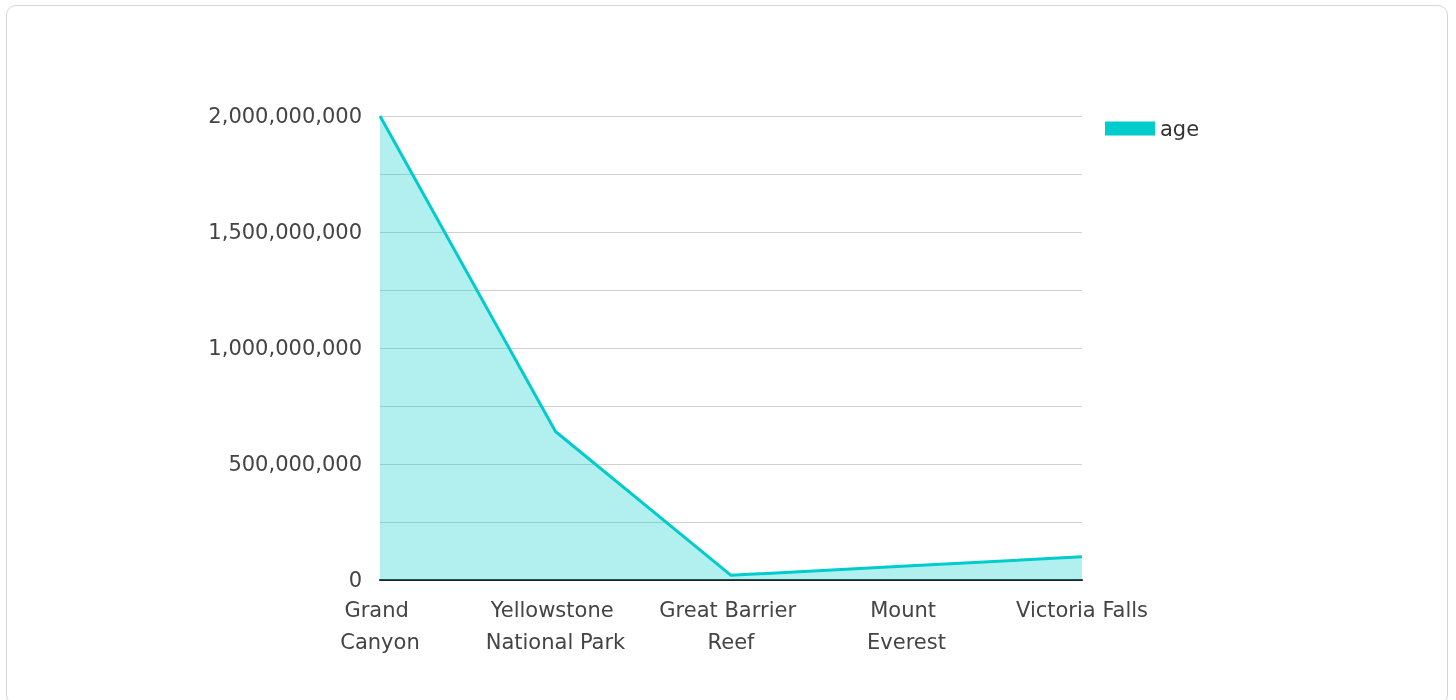 This screenshot has height=700, width=1456. What do you see at coordinates (285, 348) in the screenshot?
I see `y-tick-label: 1,000,000,000` at bounding box center [285, 348].